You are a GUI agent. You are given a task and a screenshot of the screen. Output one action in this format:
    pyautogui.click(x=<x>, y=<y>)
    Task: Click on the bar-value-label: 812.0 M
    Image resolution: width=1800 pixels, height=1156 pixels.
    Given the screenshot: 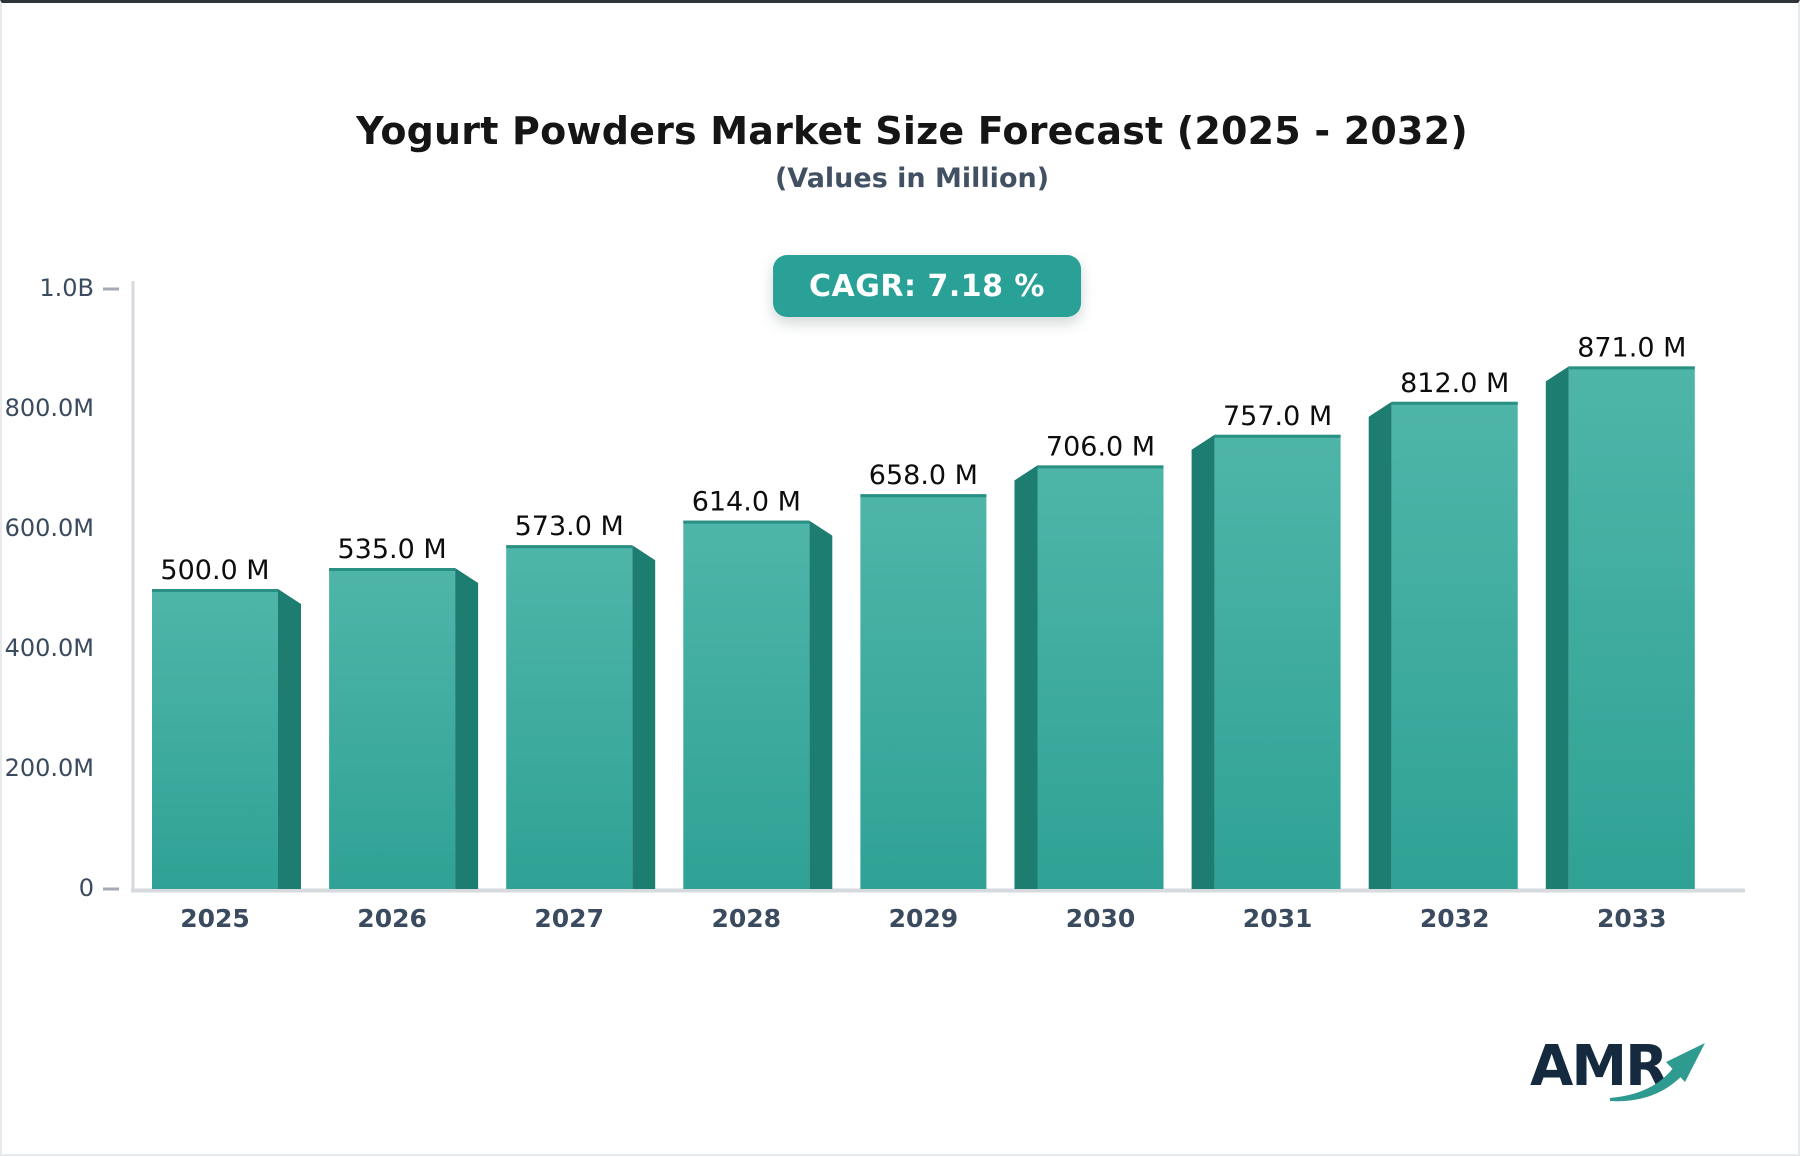 What is the action you would take?
    pyautogui.click(x=1454, y=383)
    